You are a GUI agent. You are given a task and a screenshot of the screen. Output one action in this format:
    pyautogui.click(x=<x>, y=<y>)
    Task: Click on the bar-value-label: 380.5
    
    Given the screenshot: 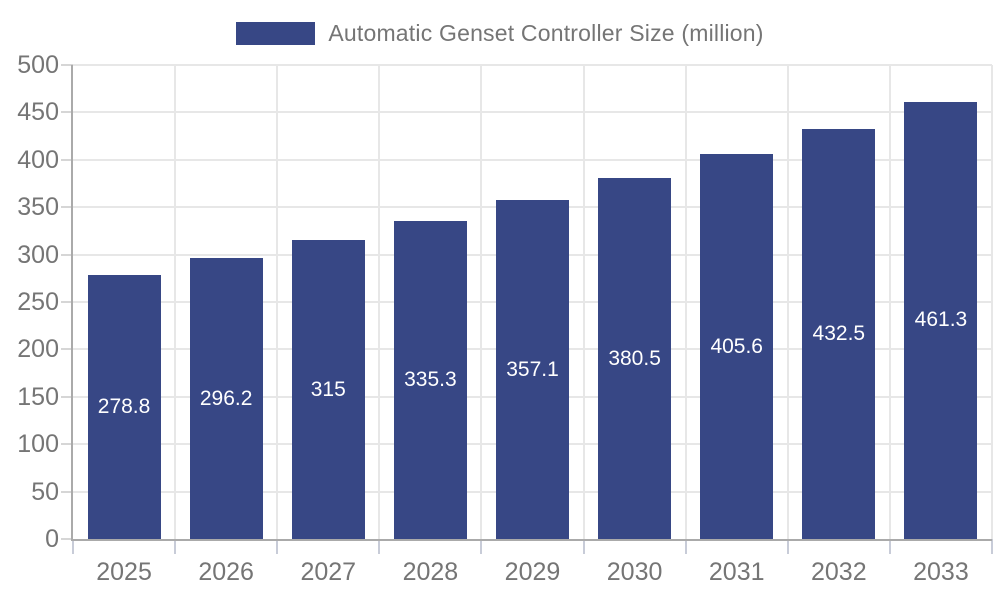 What is the action you would take?
    pyautogui.click(x=634, y=358)
    